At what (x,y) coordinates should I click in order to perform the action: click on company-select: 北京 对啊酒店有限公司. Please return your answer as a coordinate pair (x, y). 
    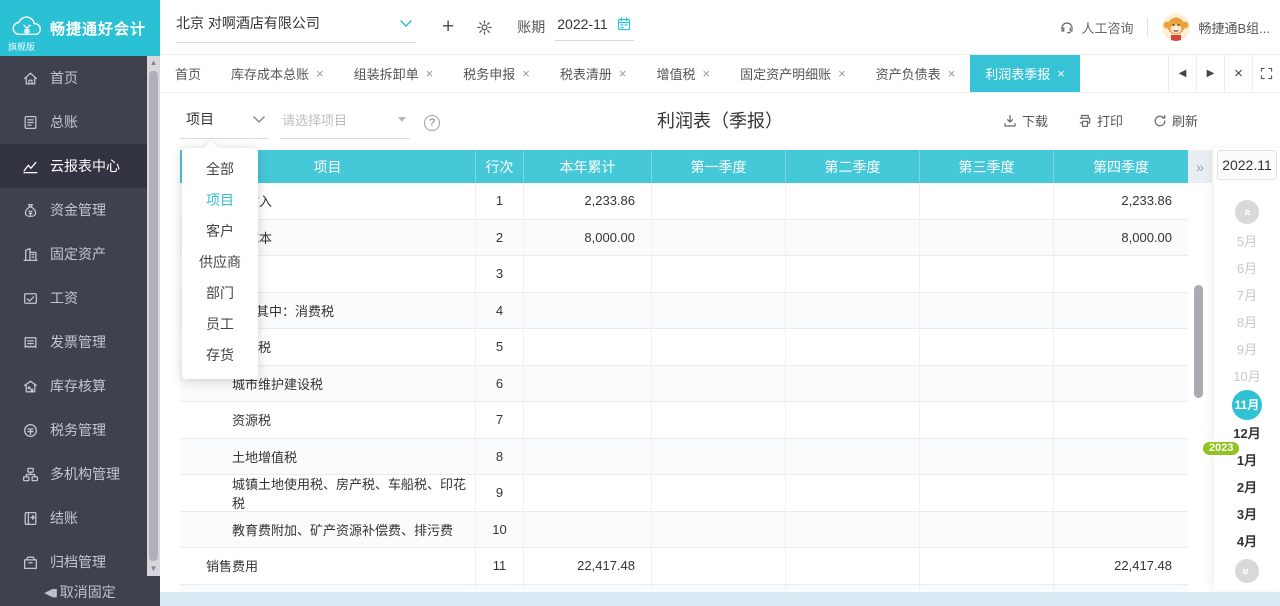
    Looking at the image, I should click on (296, 27).